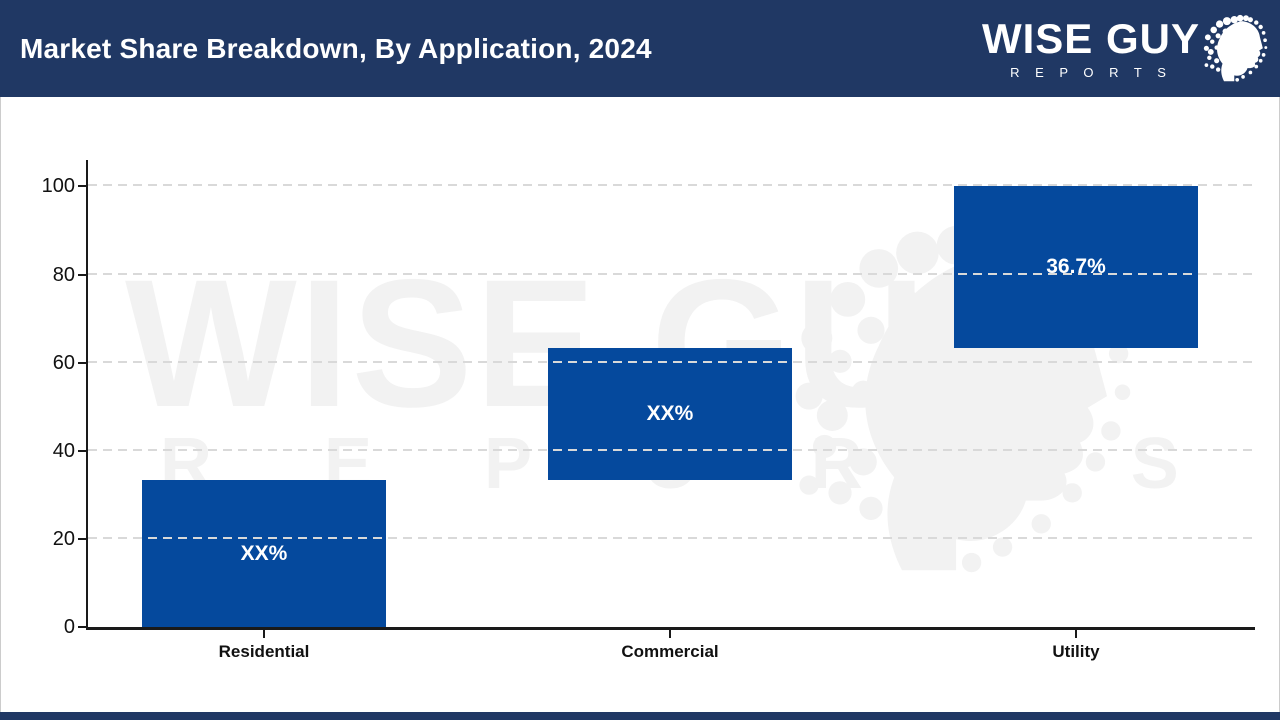  I want to click on x-tick-label-utility: Utility, so click(1076, 651).